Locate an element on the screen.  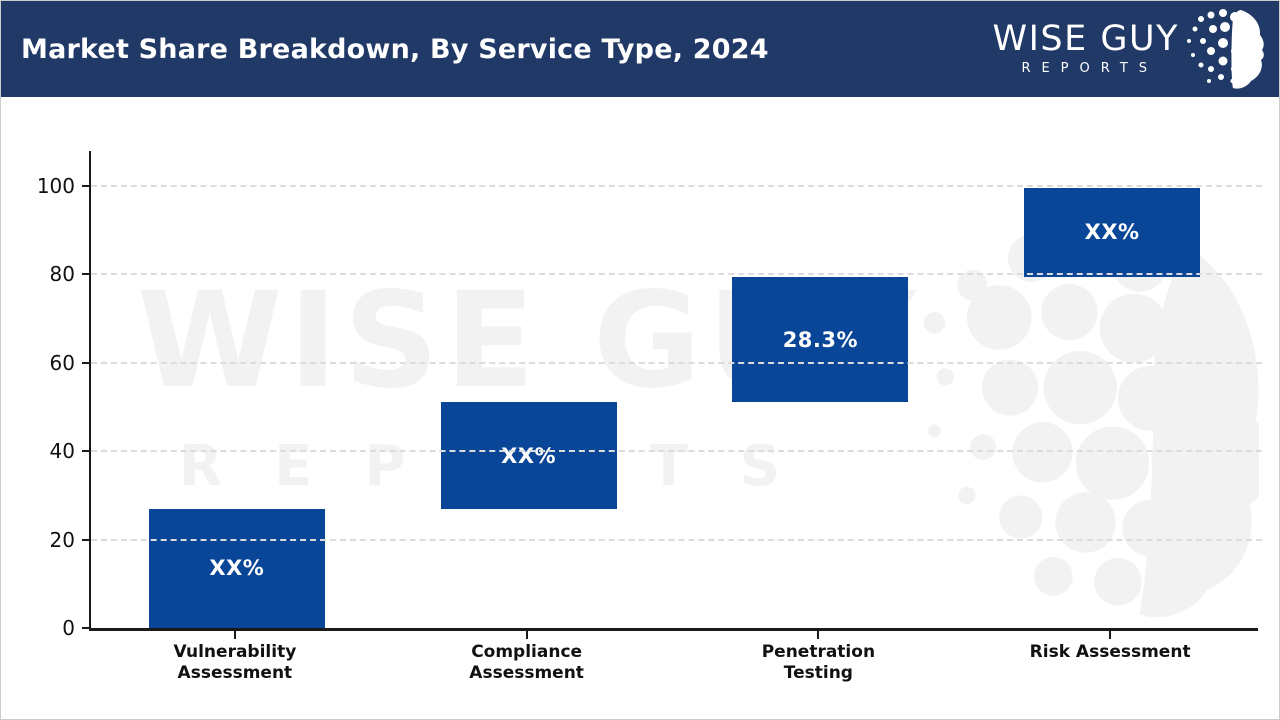
x-axis-label-penetration-testing: Penetration Testing is located at coordinates (818, 663).